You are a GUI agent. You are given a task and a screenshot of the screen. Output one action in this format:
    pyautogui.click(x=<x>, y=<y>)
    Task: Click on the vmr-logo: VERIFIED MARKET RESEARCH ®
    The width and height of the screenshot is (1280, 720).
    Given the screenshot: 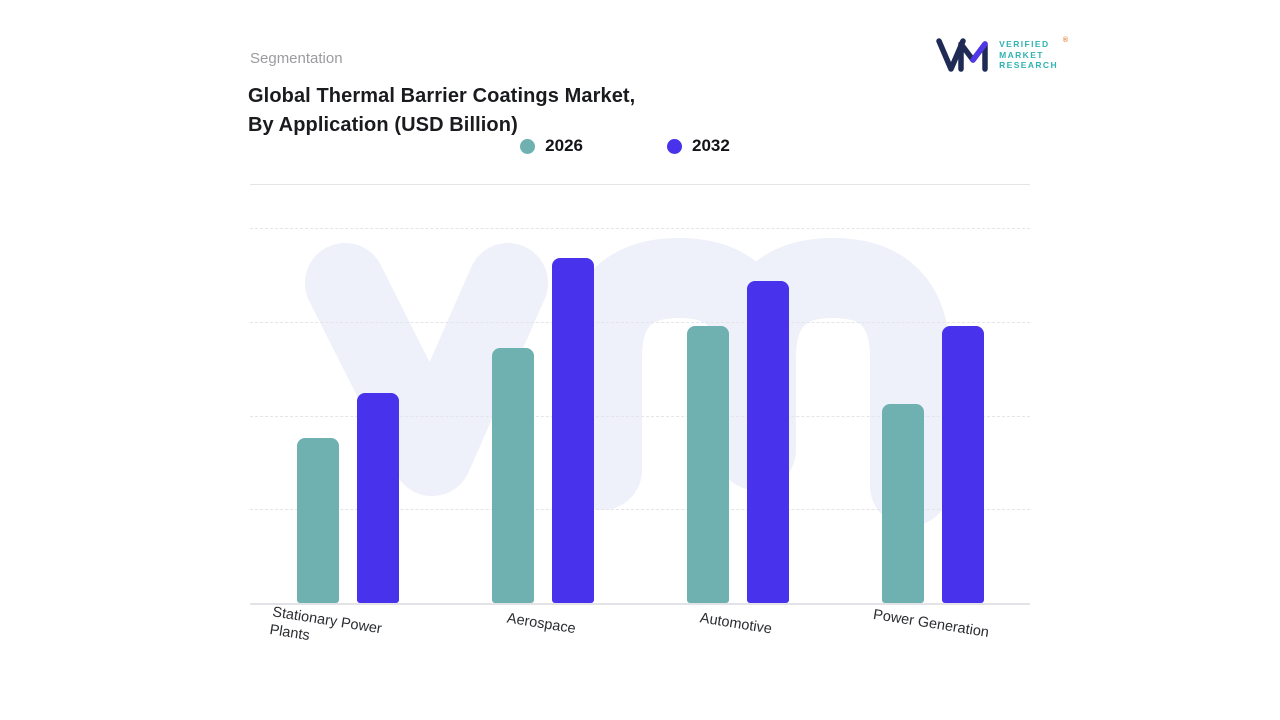 What is the action you would take?
    pyautogui.click(x=1002, y=54)
    